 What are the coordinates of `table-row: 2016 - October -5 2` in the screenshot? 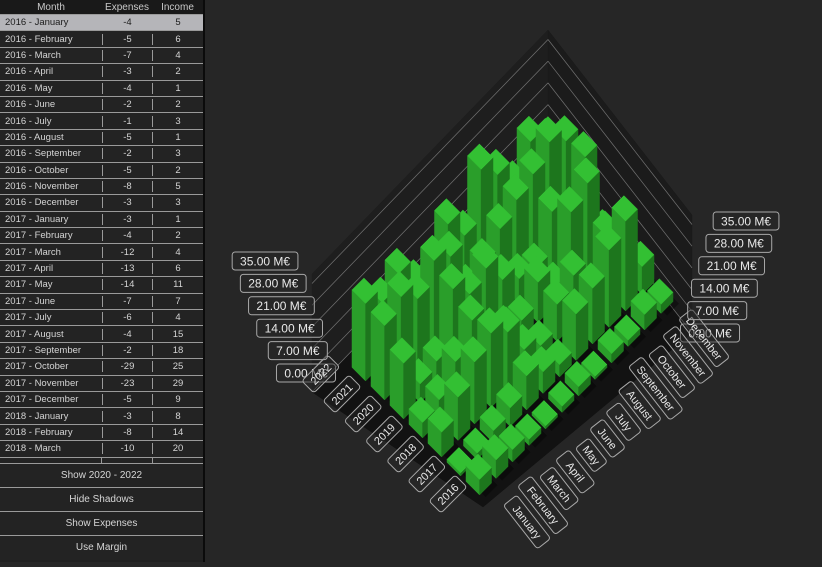 It's located at (101, 170).